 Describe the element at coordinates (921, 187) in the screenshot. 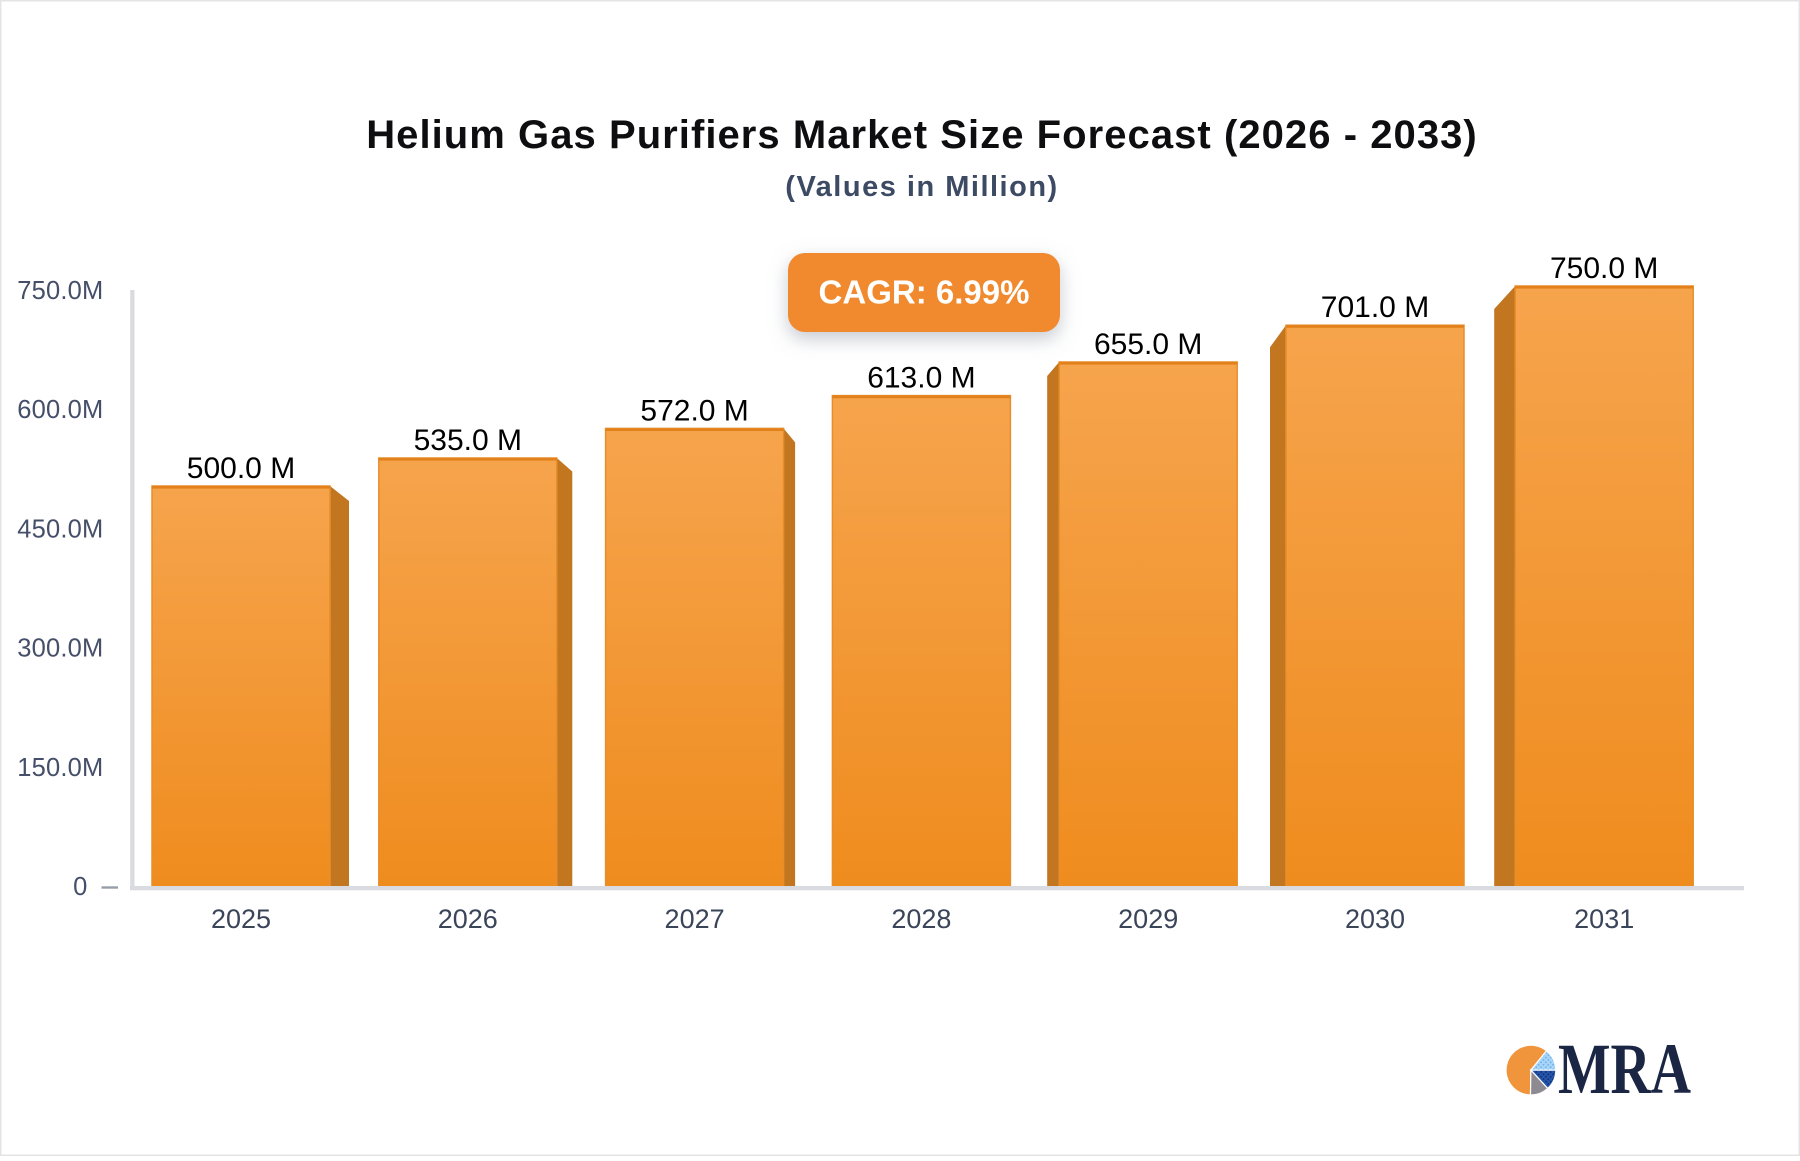

I see `svg-text: (Values in Million)` at that location.